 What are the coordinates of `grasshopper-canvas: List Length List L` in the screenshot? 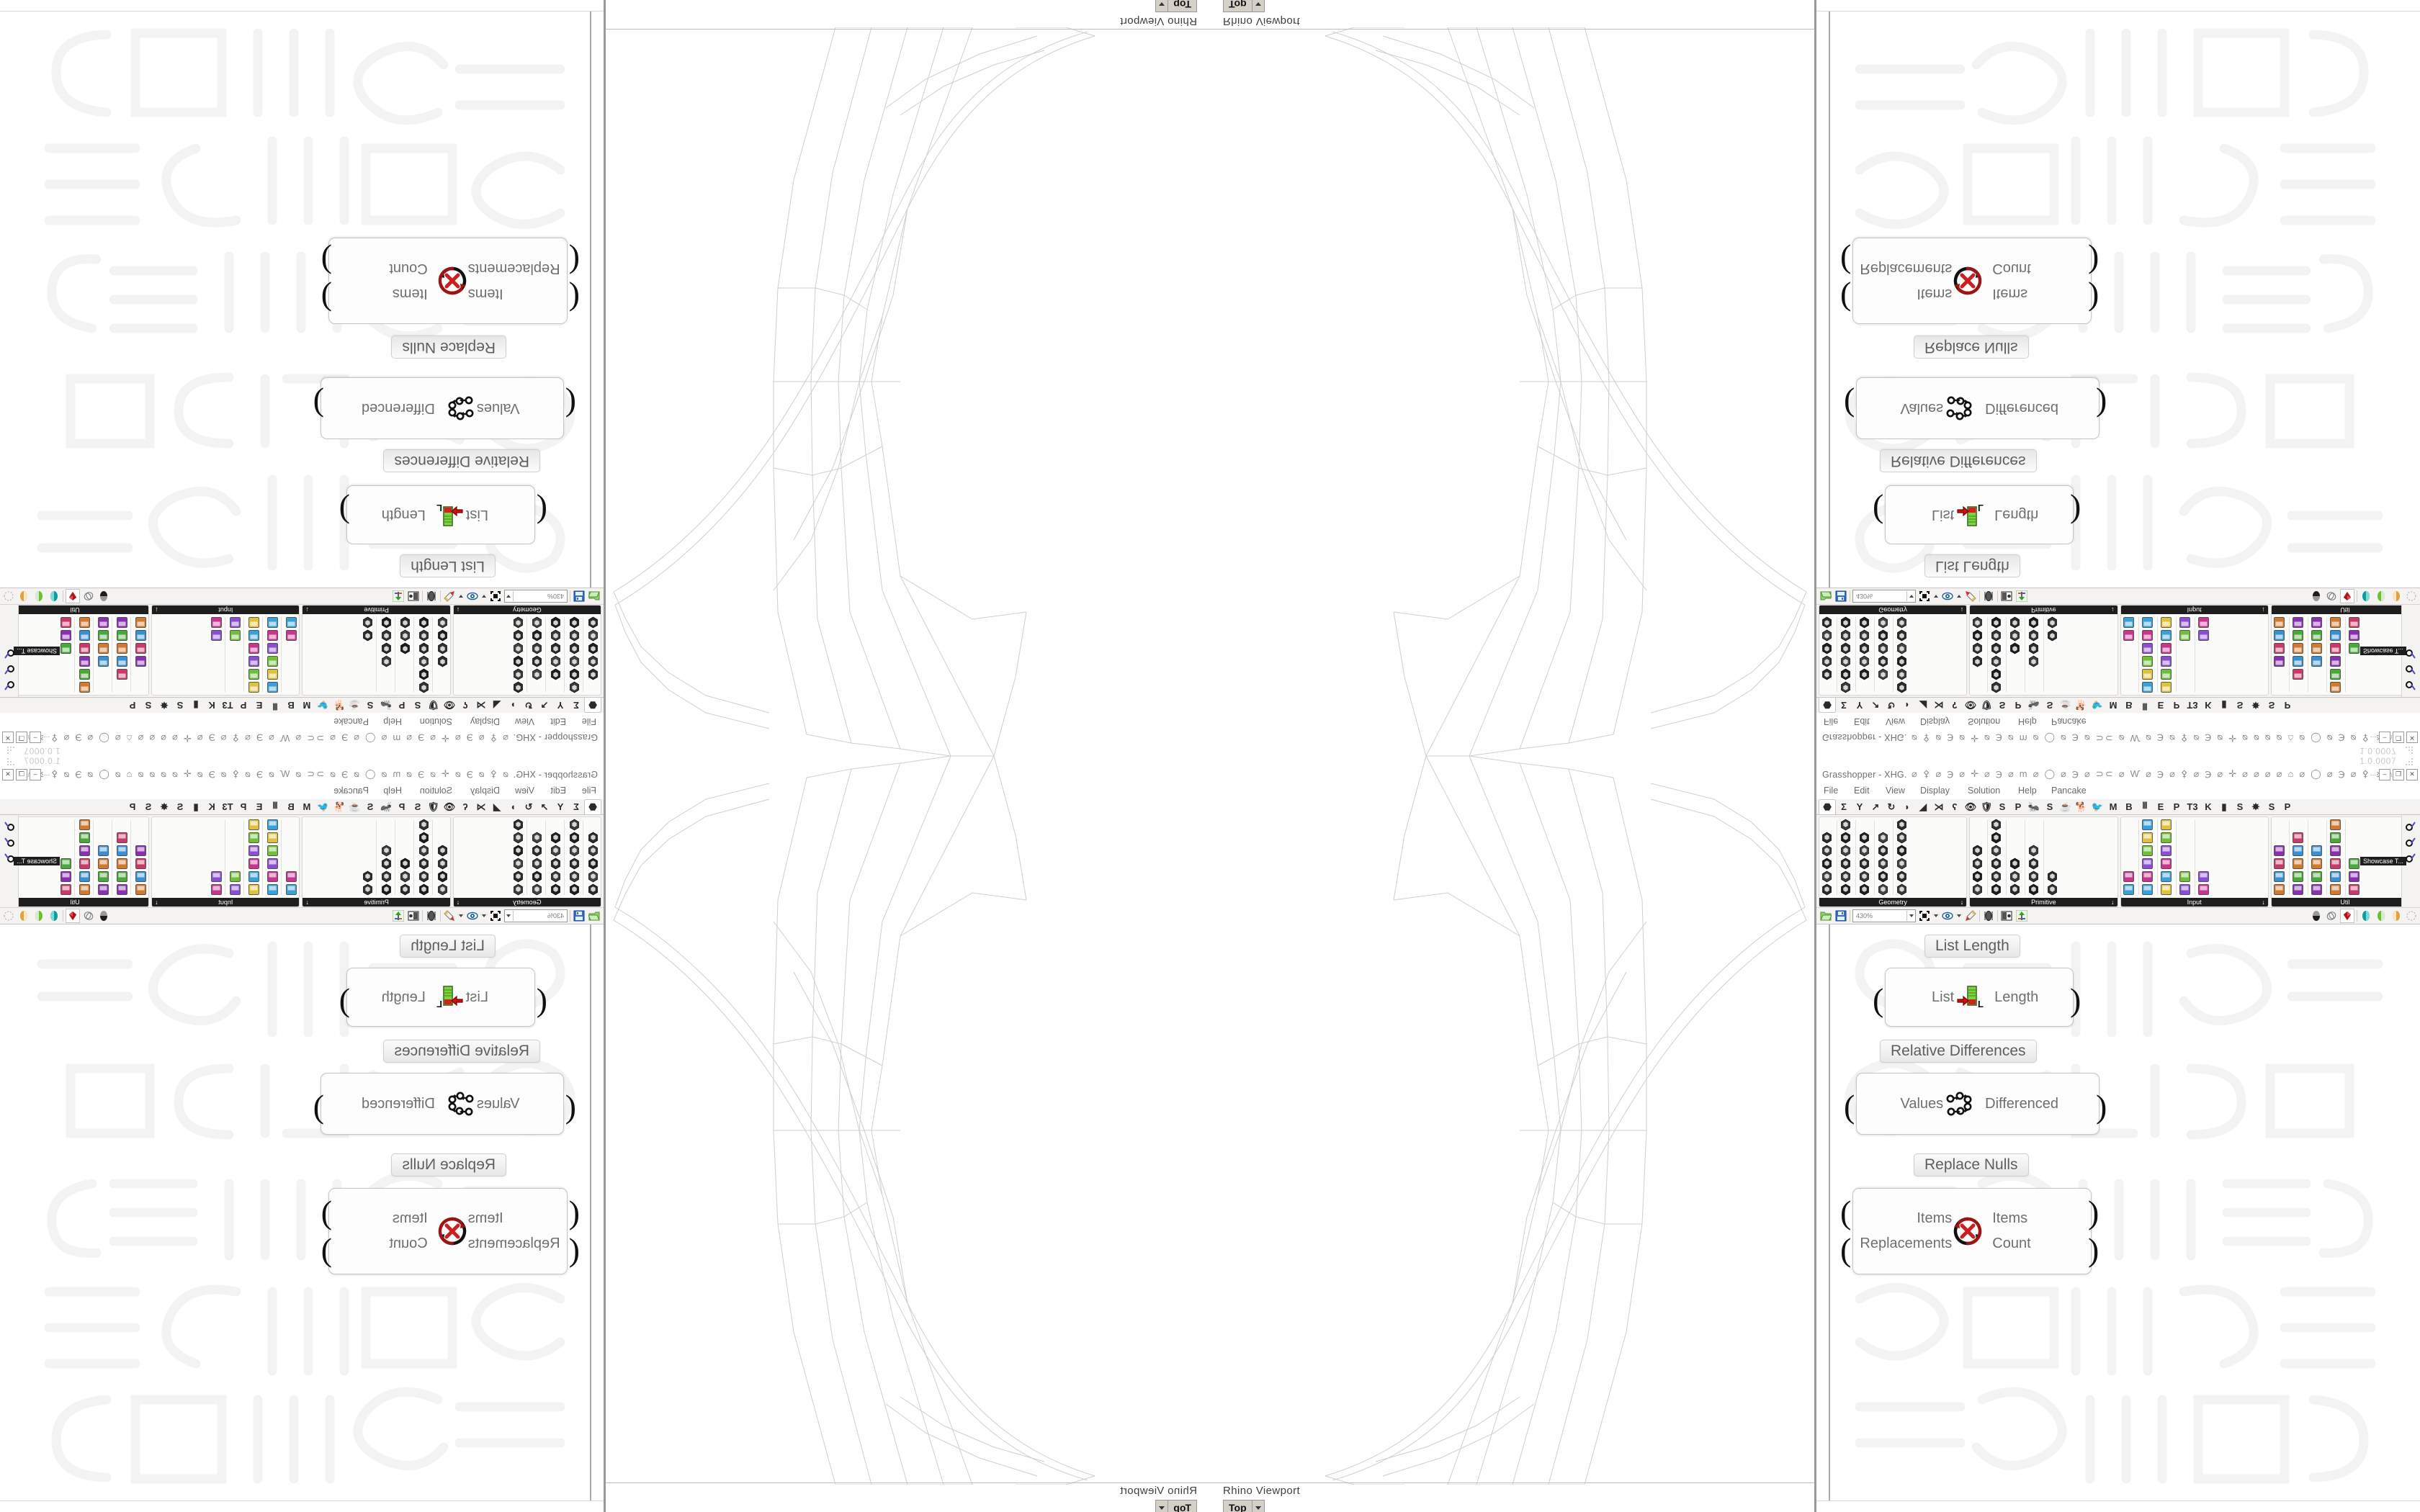 It's located at (302, 300).